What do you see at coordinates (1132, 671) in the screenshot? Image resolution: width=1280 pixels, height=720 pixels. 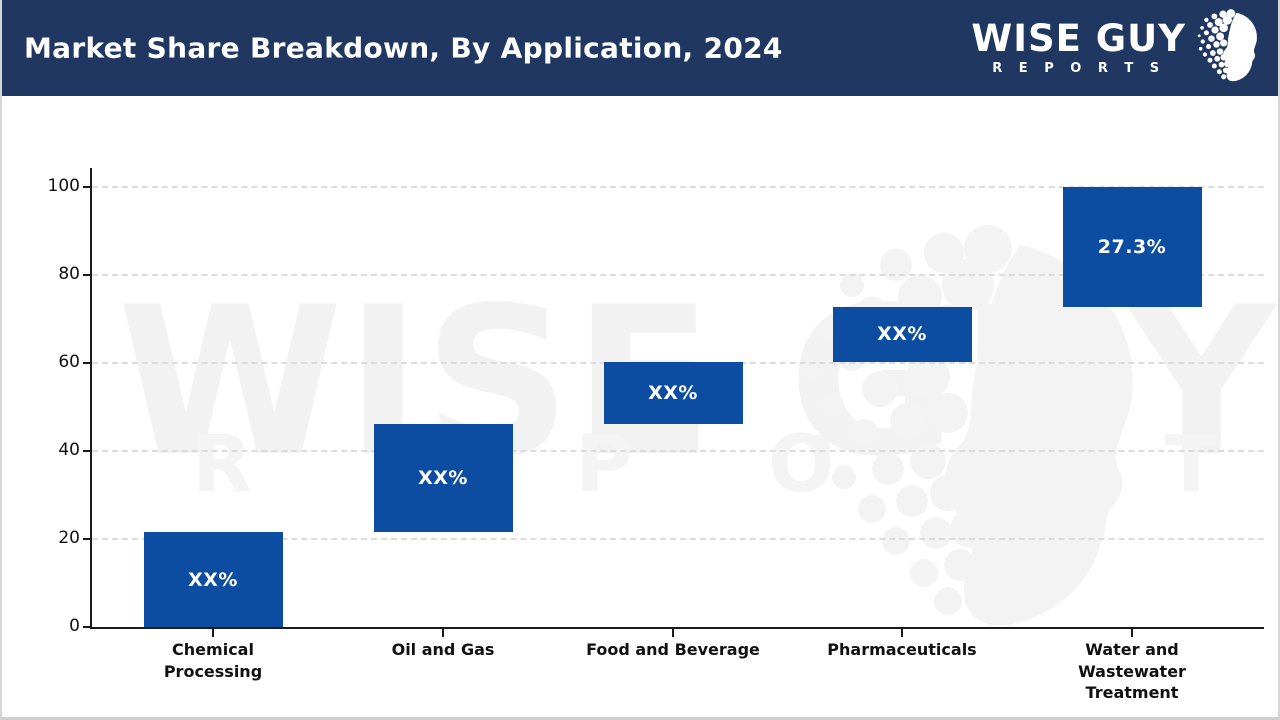 I see `x-category-label: Water and Wastewater Treatment` at bounding box center [1132, 671].